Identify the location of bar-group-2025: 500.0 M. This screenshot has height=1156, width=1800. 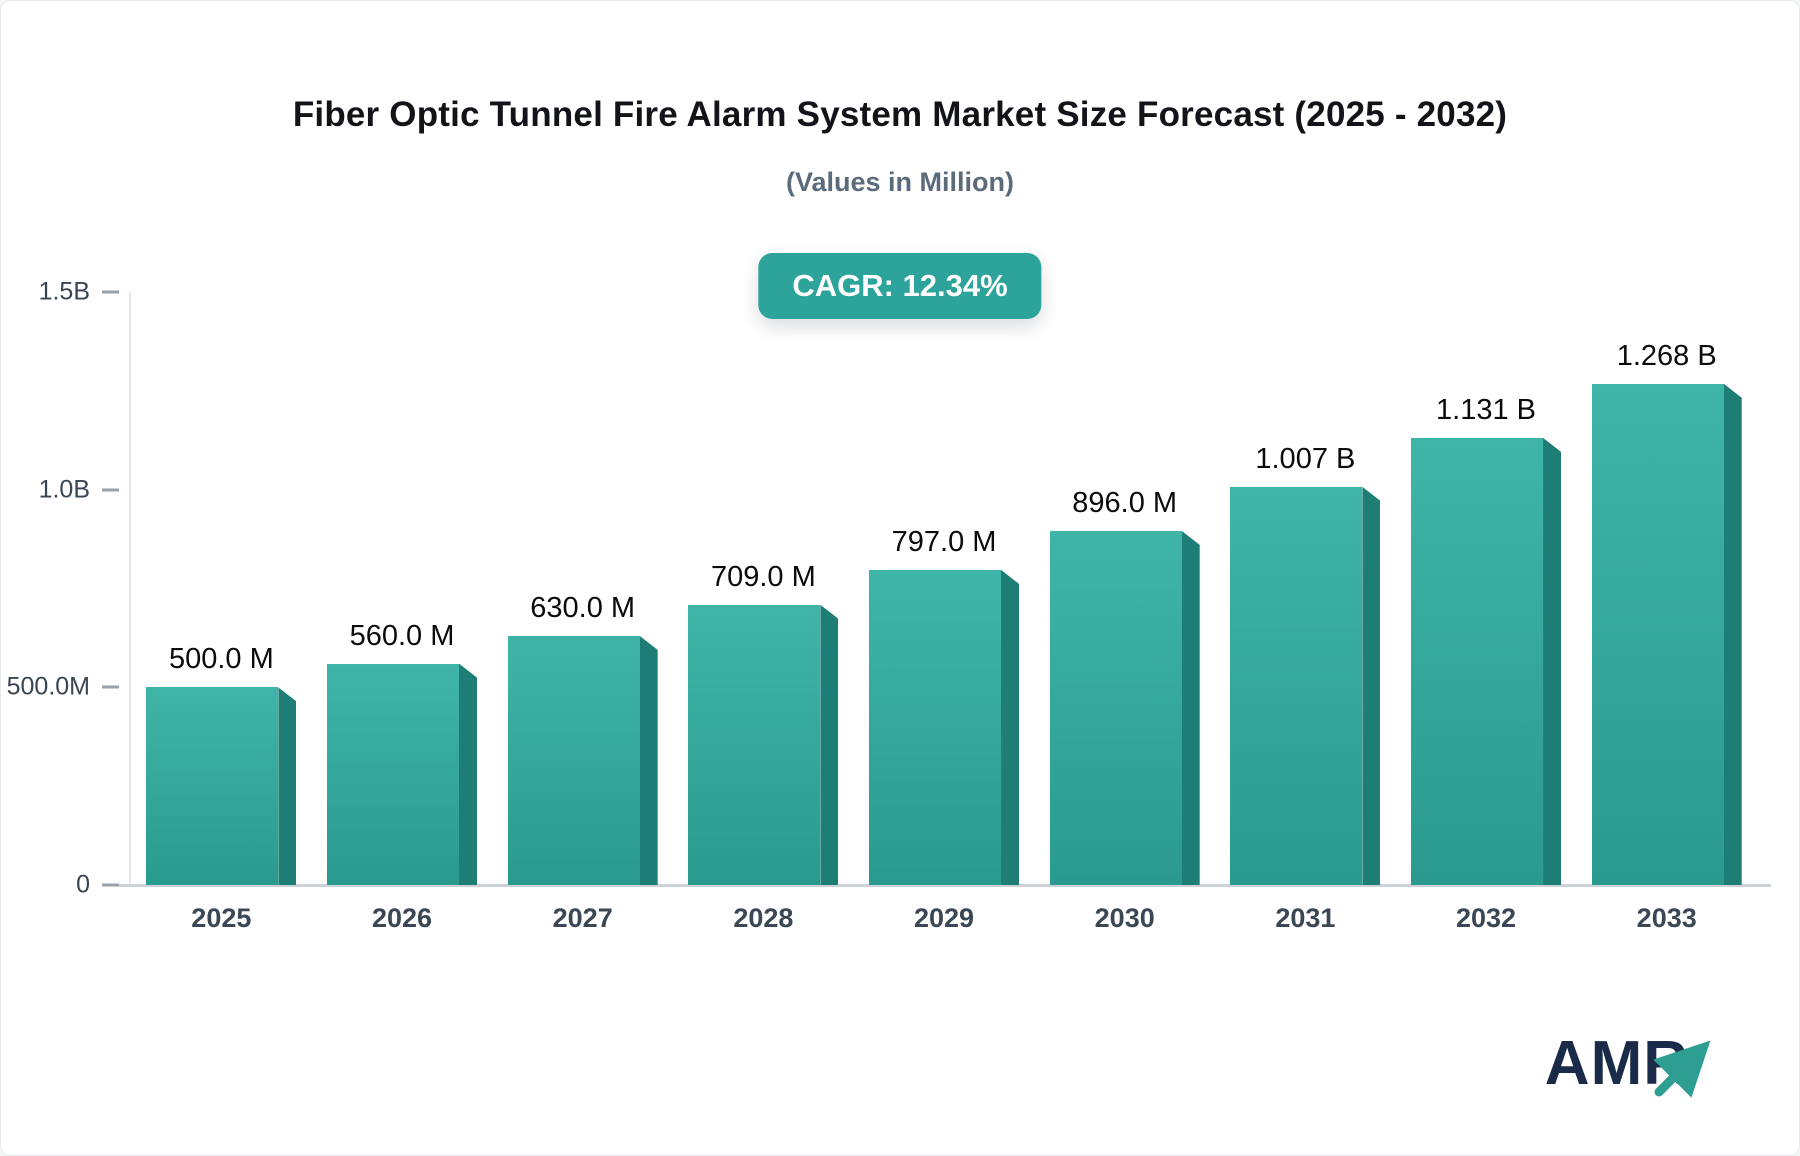
(221, 588).